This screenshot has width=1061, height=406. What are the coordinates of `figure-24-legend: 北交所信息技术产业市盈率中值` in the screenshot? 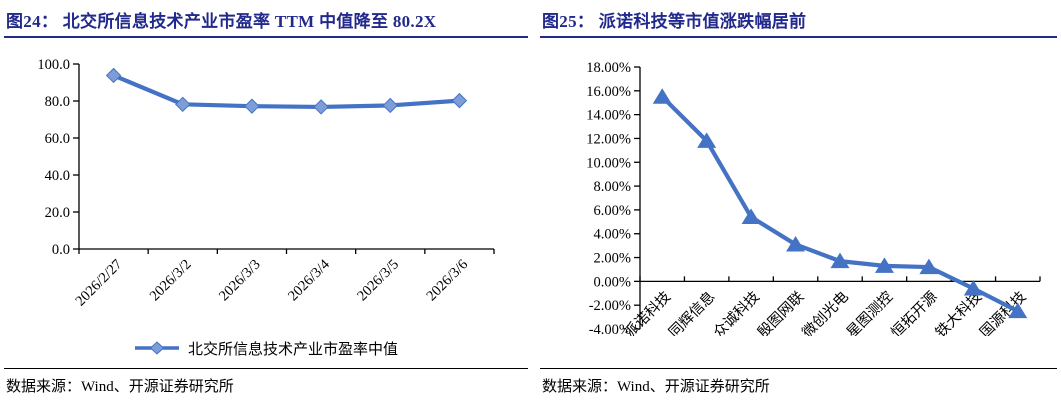 It's located at (266, 348).